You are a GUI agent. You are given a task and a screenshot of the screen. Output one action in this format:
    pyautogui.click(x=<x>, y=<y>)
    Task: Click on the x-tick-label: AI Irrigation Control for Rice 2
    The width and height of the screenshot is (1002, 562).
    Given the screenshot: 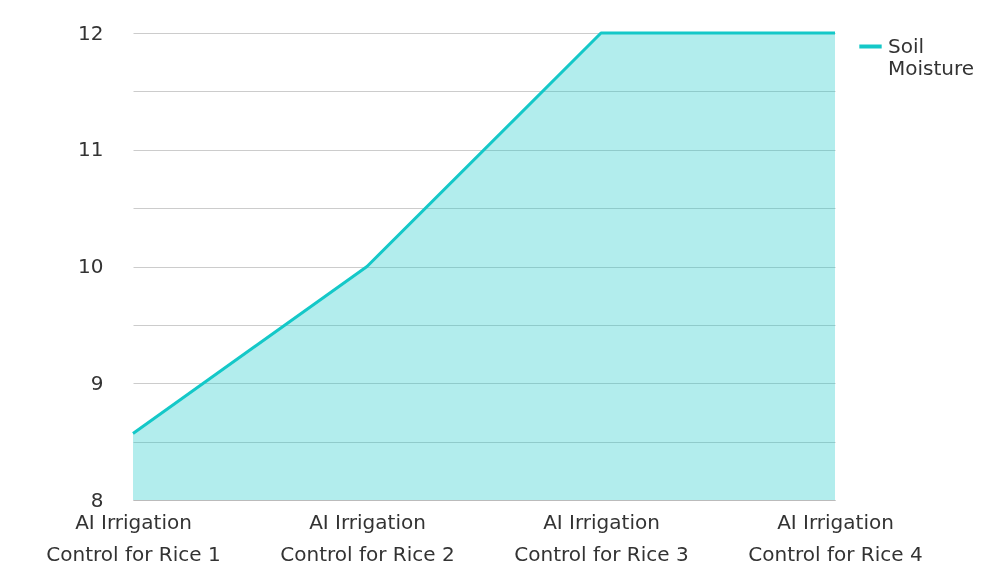 What is the action you would take?
    pyautogui.click(x=367, y=535)
    